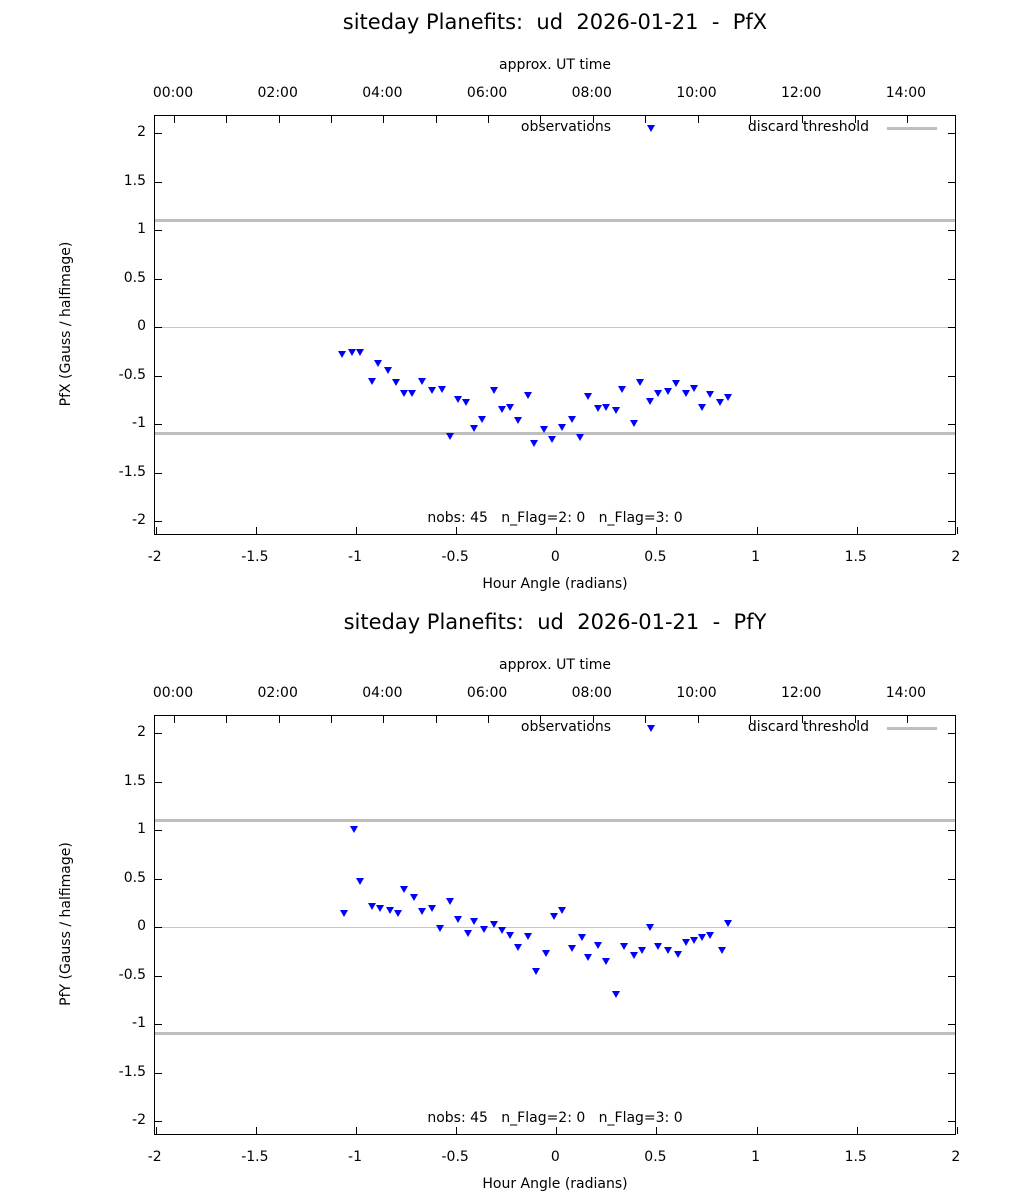 The image size is (1024, 1200). I want to click on legend-label-discard-threshold: discard threshold, so click(808, 727).